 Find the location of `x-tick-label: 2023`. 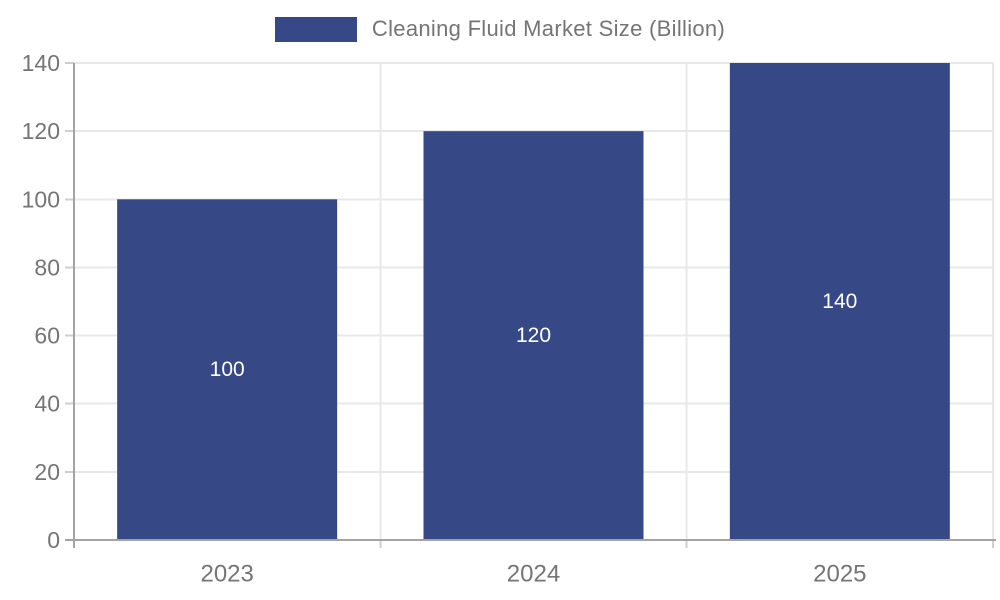

x-tick-label: 2023 is located at coordinates (226, 574).